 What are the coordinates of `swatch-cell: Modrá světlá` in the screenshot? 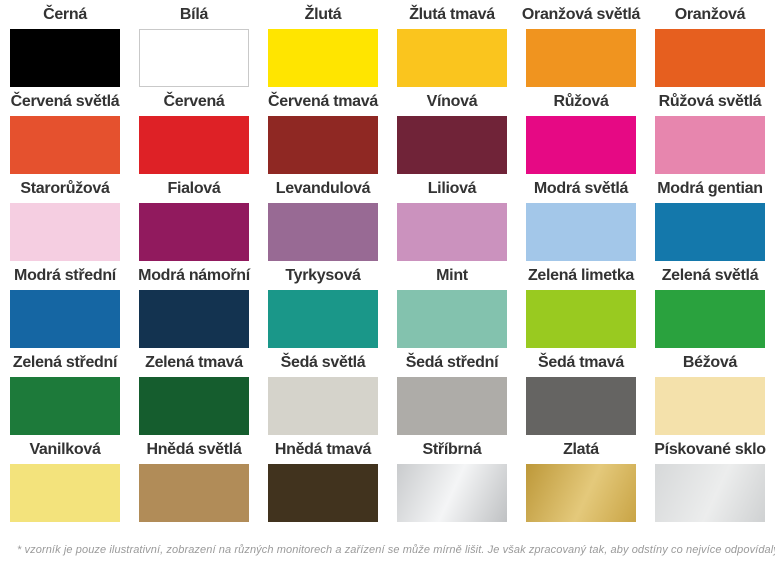 It's located at (581, 217).